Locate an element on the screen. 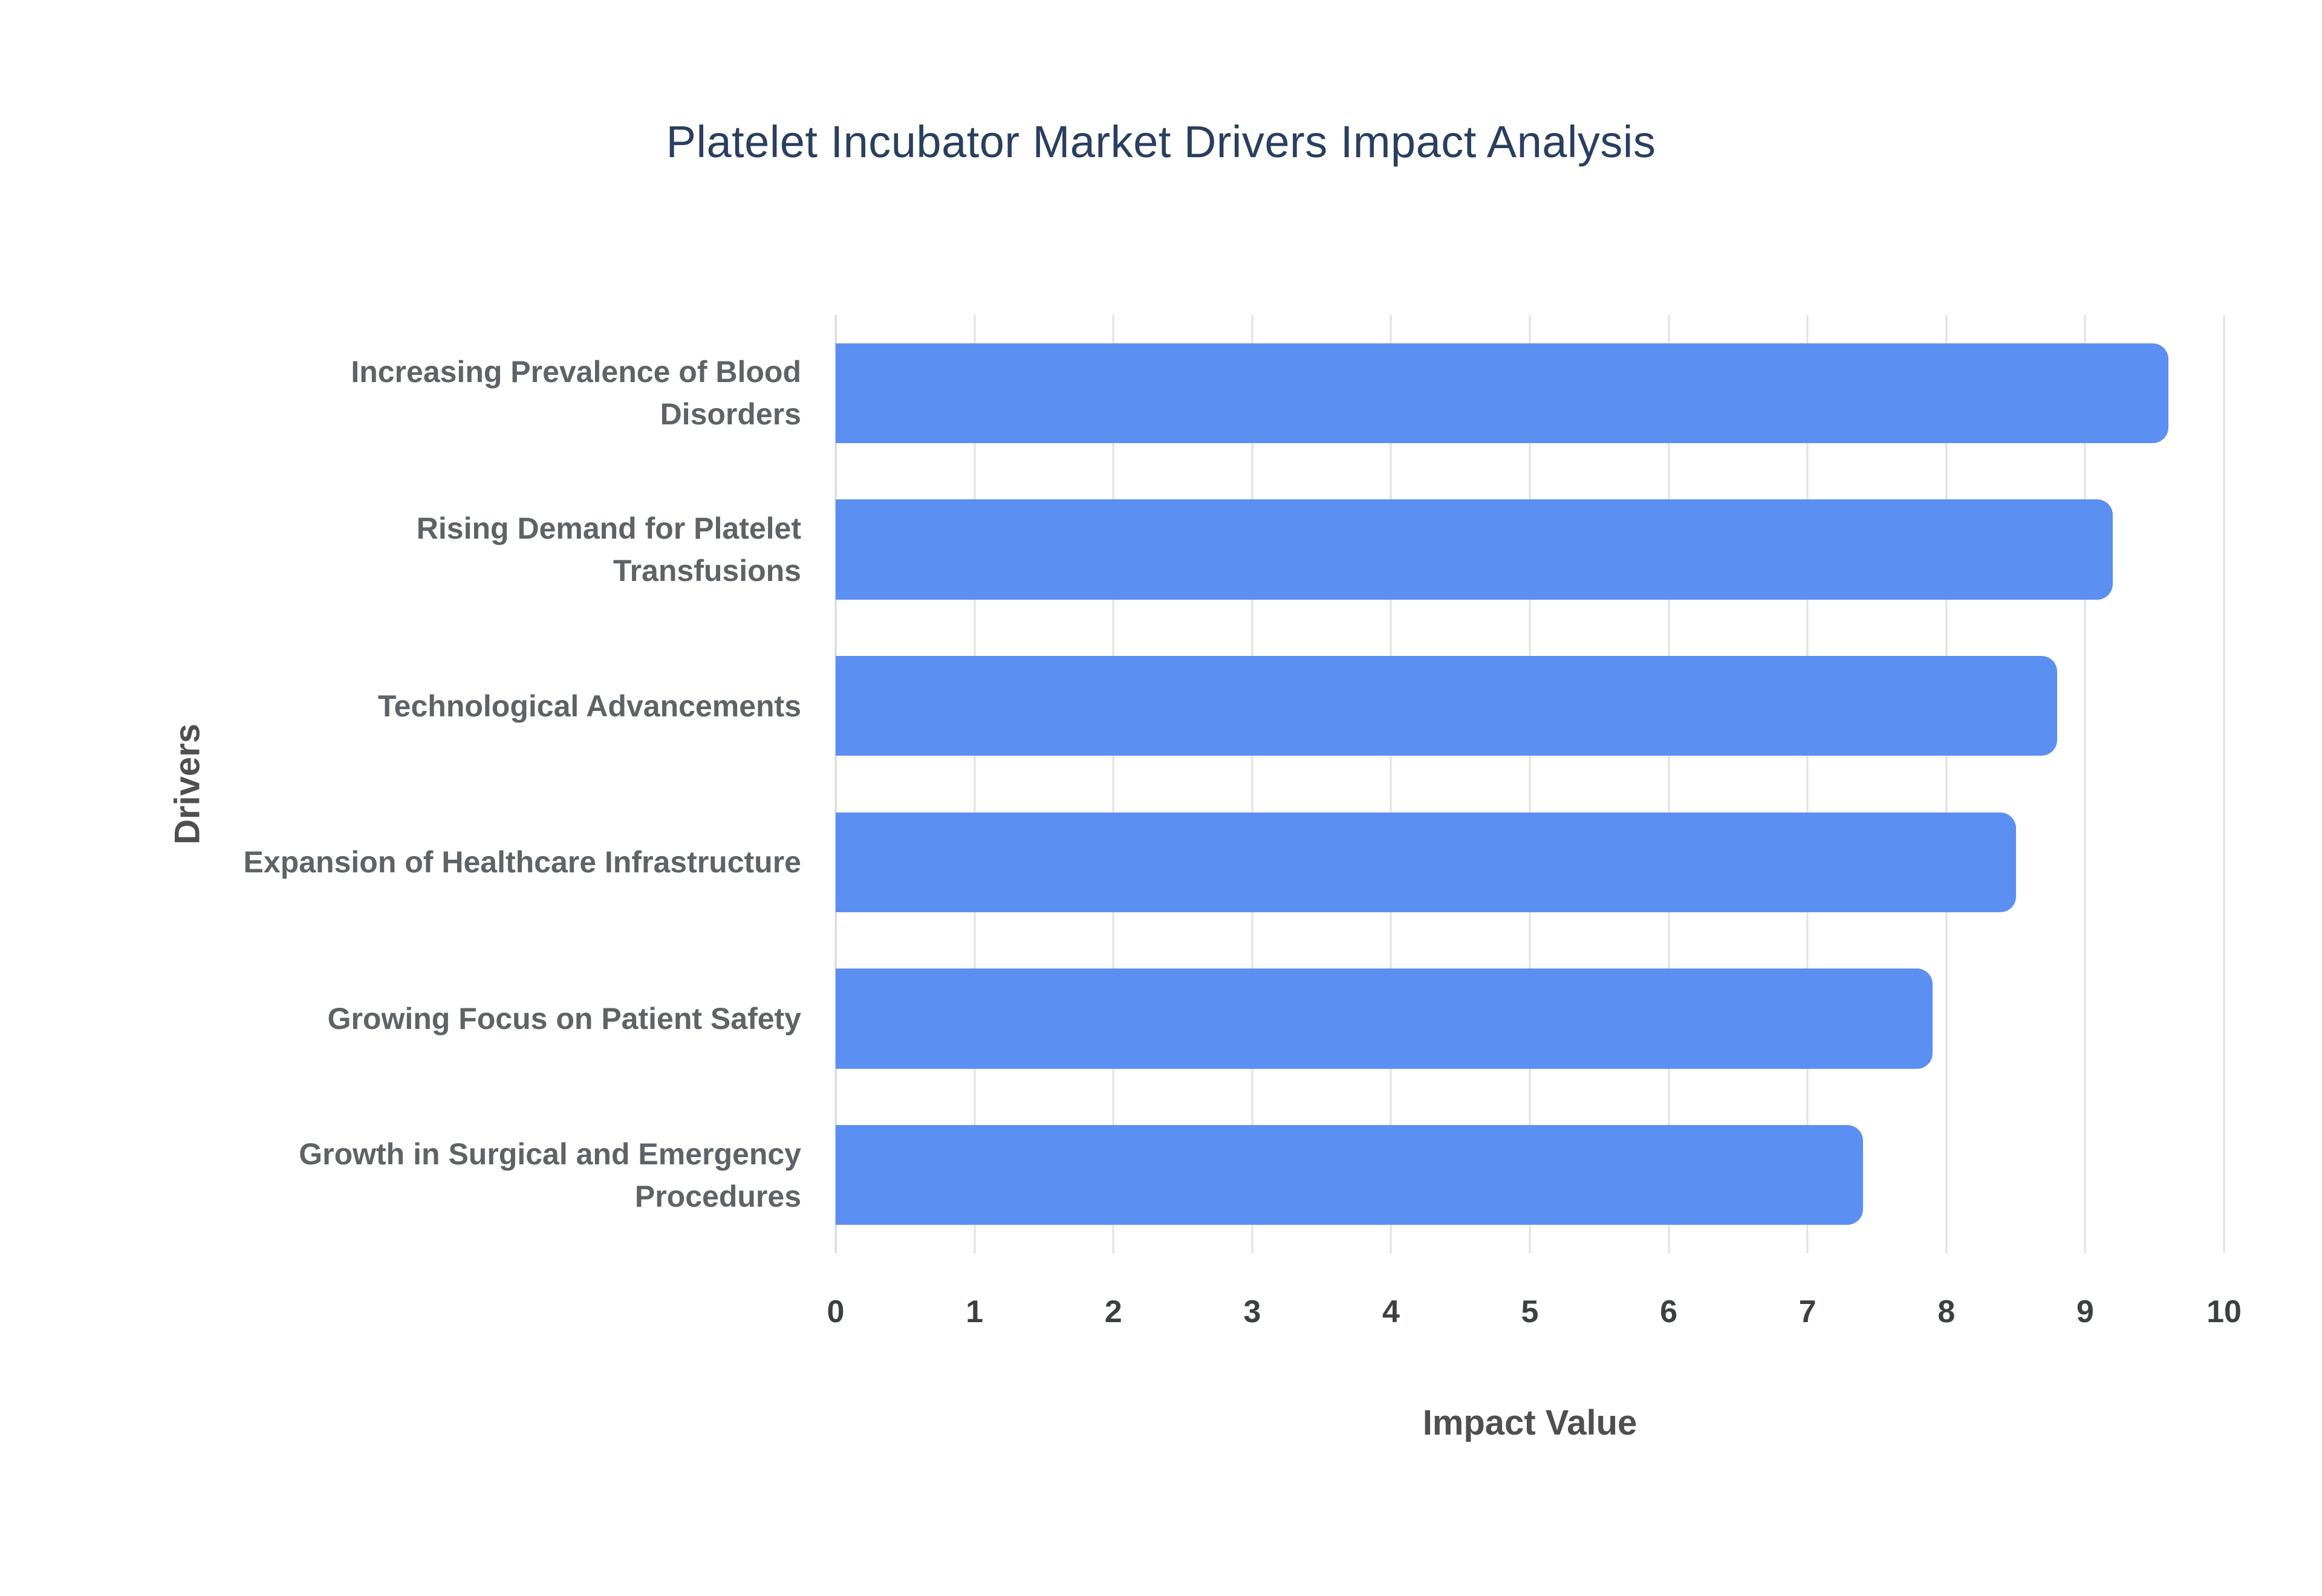 The width and height of the screenshot is (2322, 1596). x-tick-label: 5 is located at coordinates (1530, 1311).